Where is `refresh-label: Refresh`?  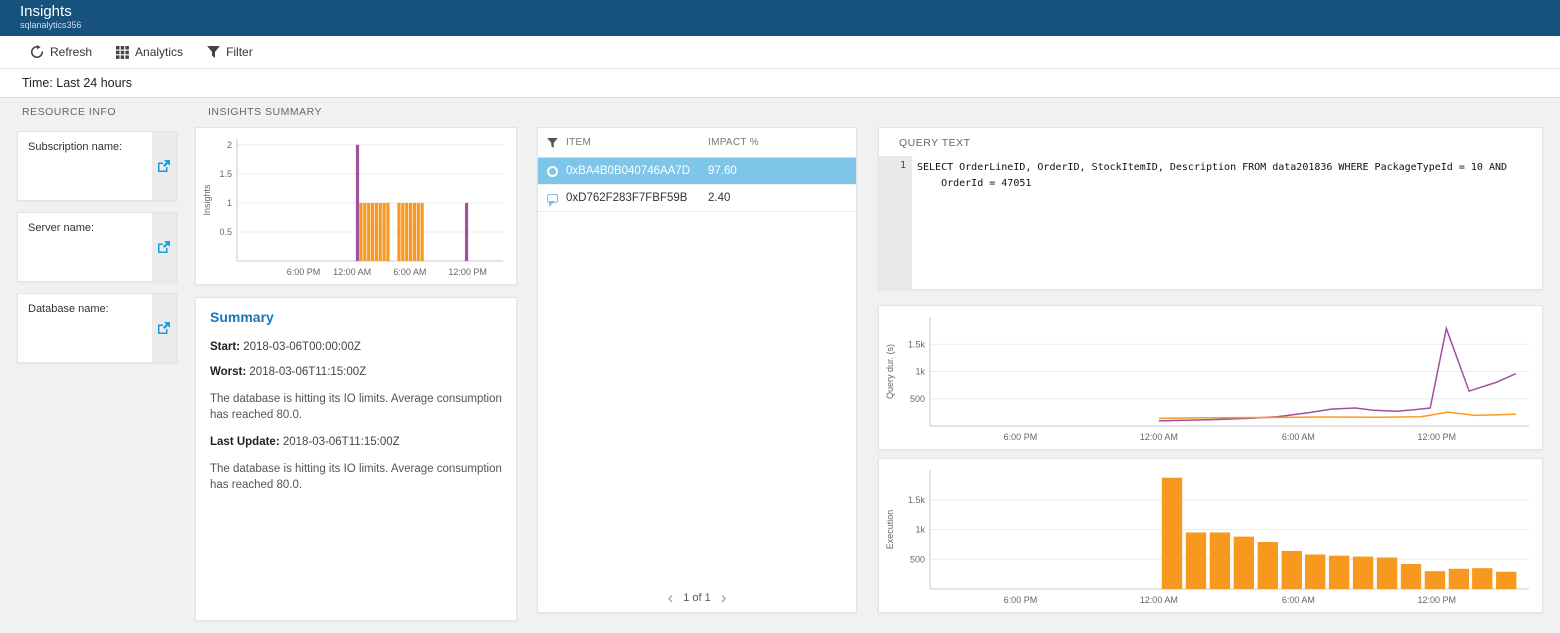 refresh-label: Refresh is located at coordinates (71, 52).